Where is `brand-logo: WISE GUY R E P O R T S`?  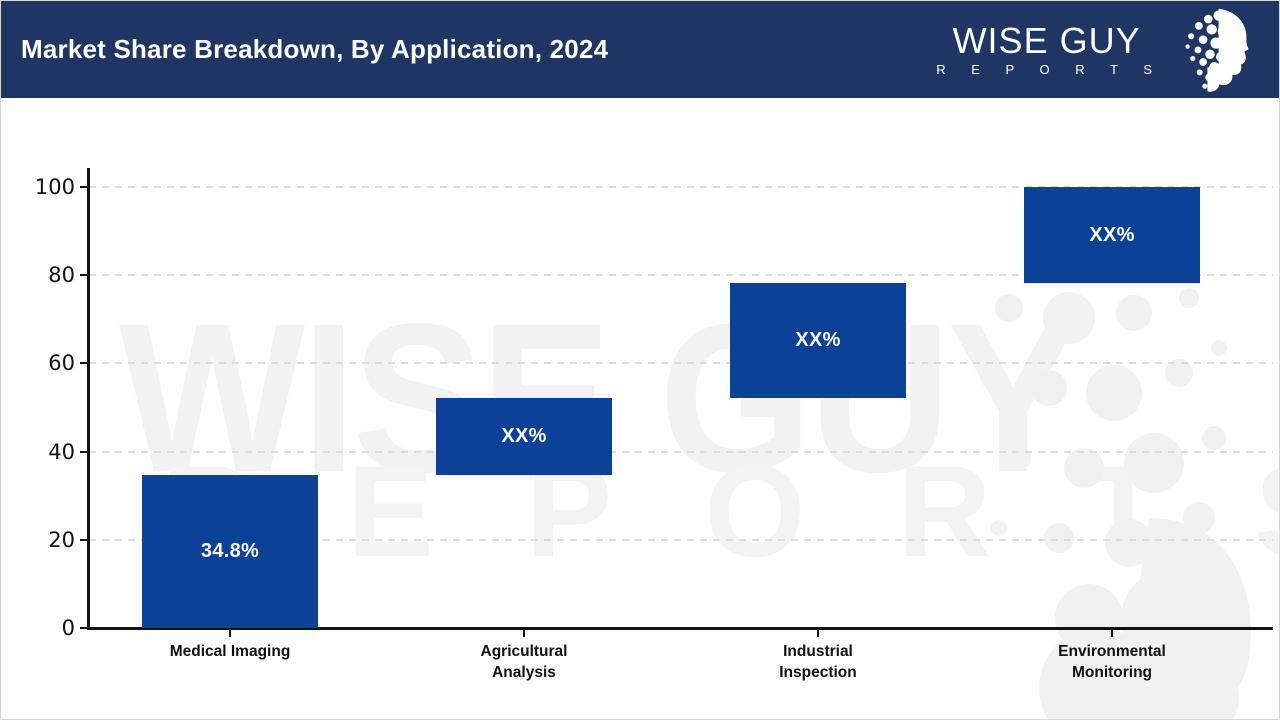 brand-logo: WISE GUY R E P O R T S is located at coordinates (1091, 50).